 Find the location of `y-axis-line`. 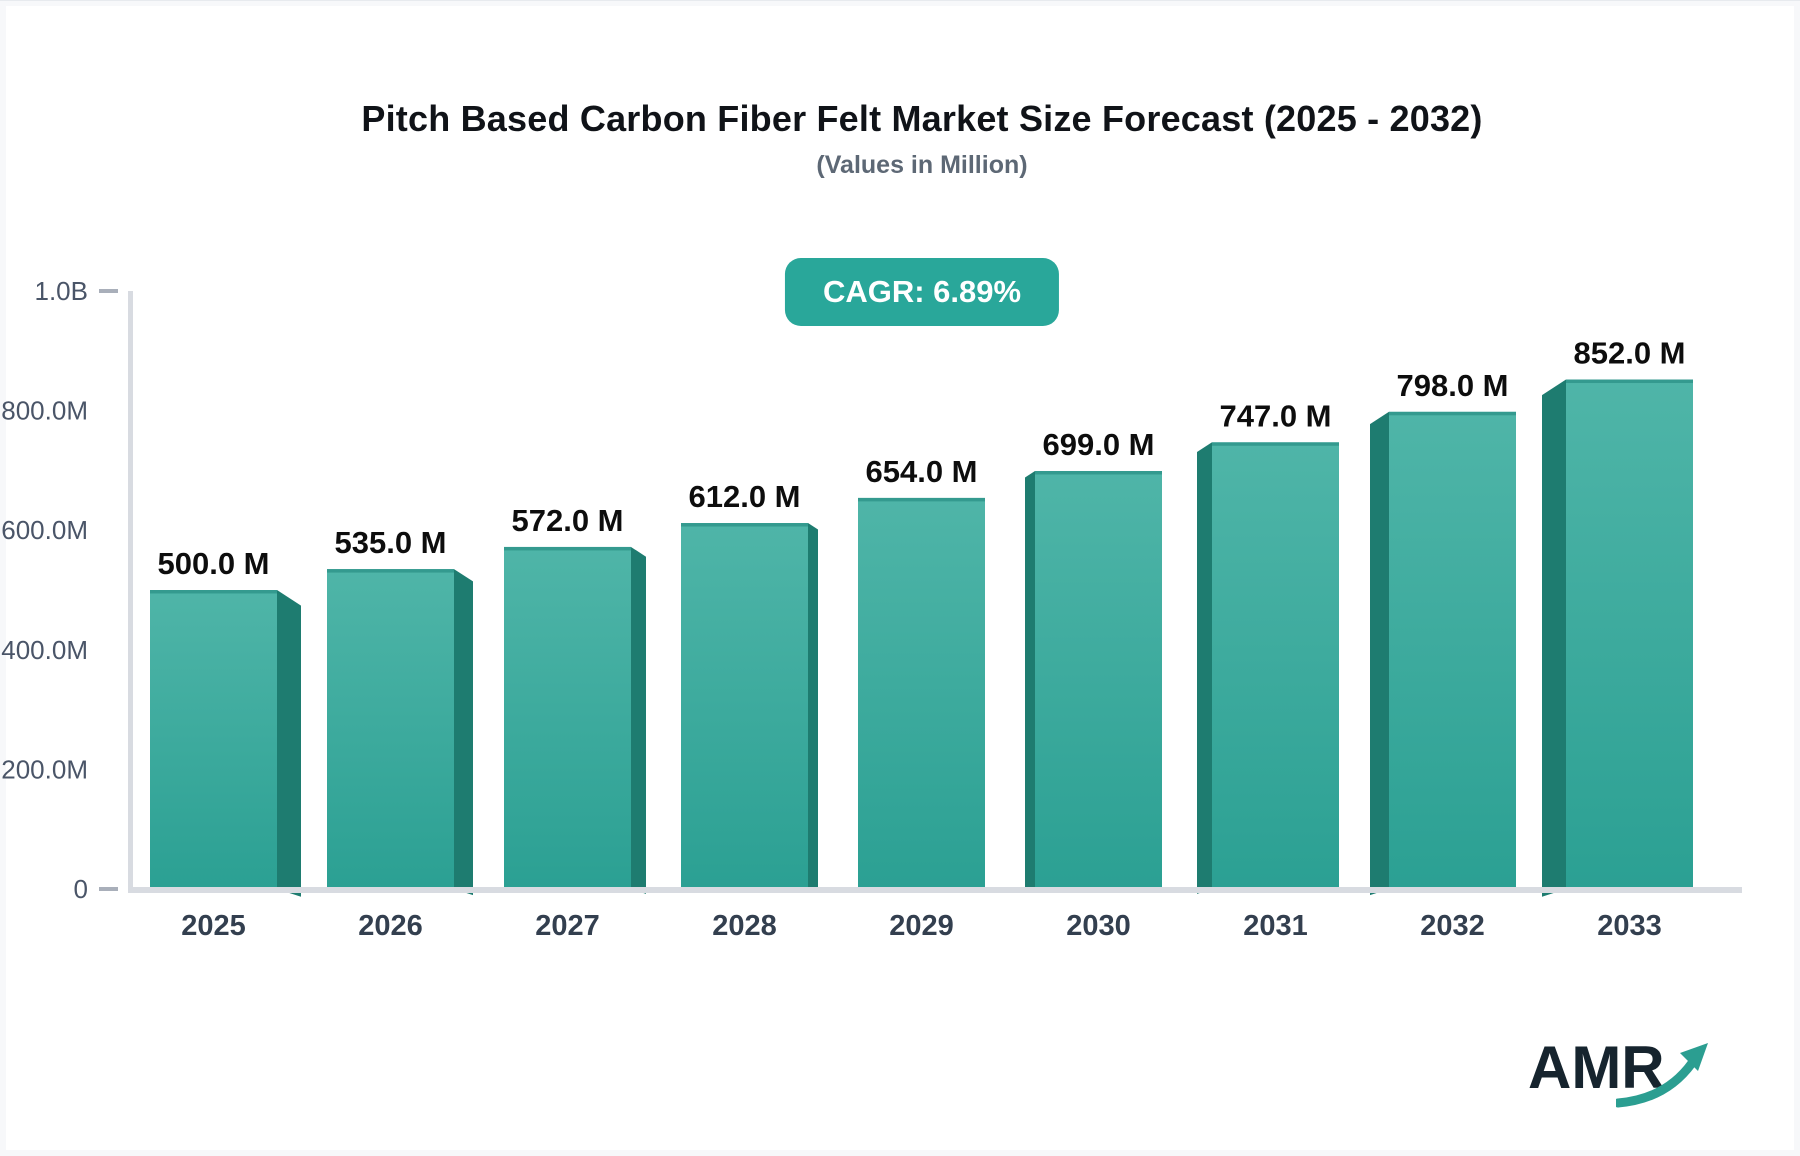

y-axis-line is located at coordinates (130, 590).